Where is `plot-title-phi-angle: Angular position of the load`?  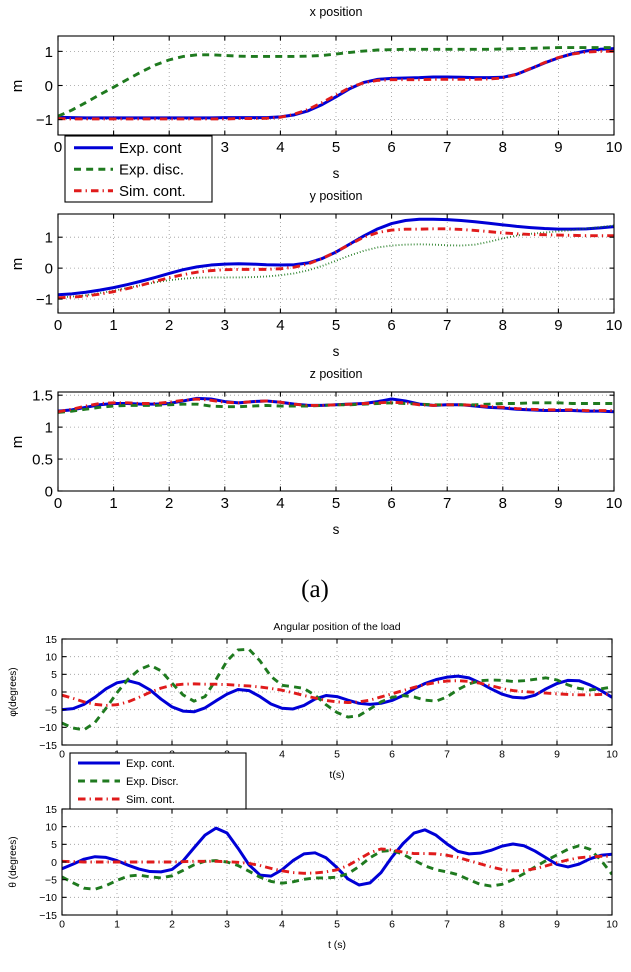
plot-title-phi-angle: Angular position of the load is located at coordinates (336, 627).